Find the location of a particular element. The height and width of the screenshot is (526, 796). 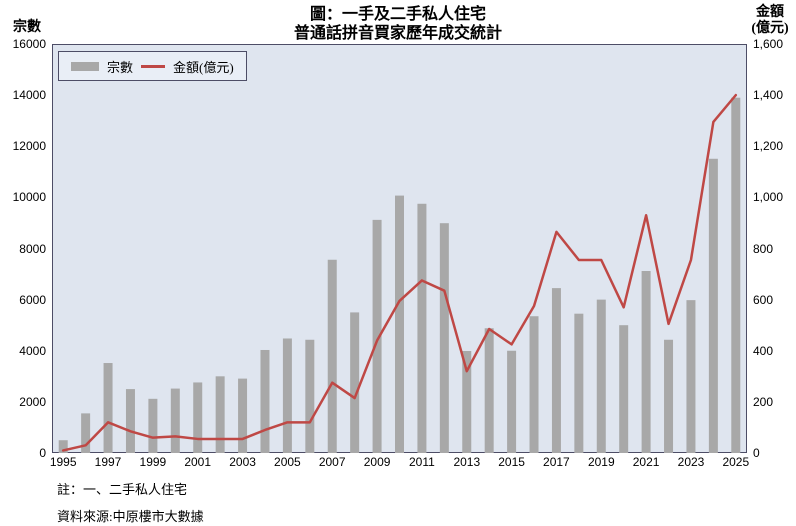

x-tick-2015: 2015 is located at coordinates (511, 462).